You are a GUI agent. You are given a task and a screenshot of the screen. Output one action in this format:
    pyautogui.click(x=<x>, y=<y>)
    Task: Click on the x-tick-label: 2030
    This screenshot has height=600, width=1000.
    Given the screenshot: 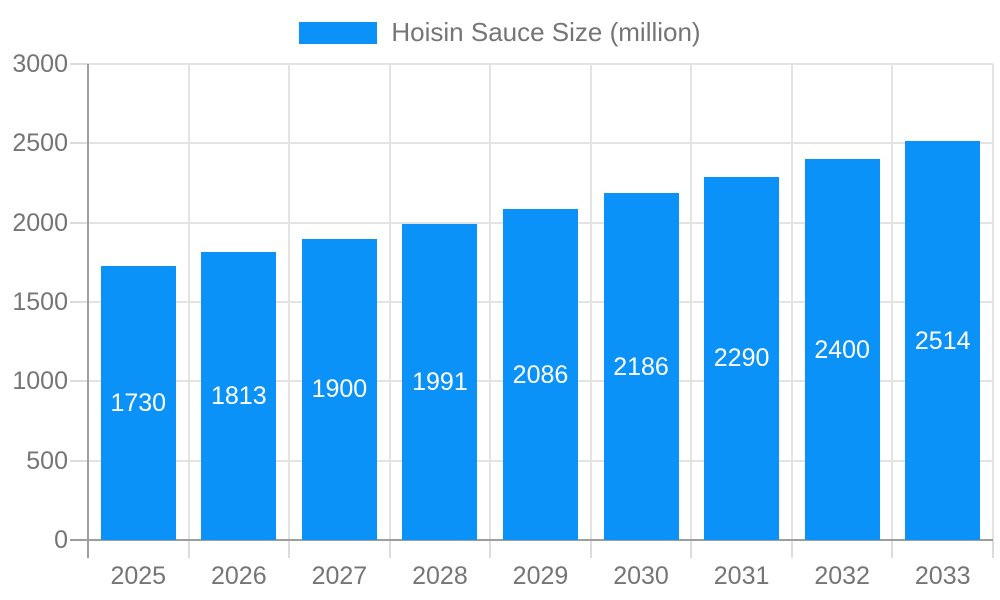 What is the action you would take?
    pyautogui.click(x=641, y=576)
    